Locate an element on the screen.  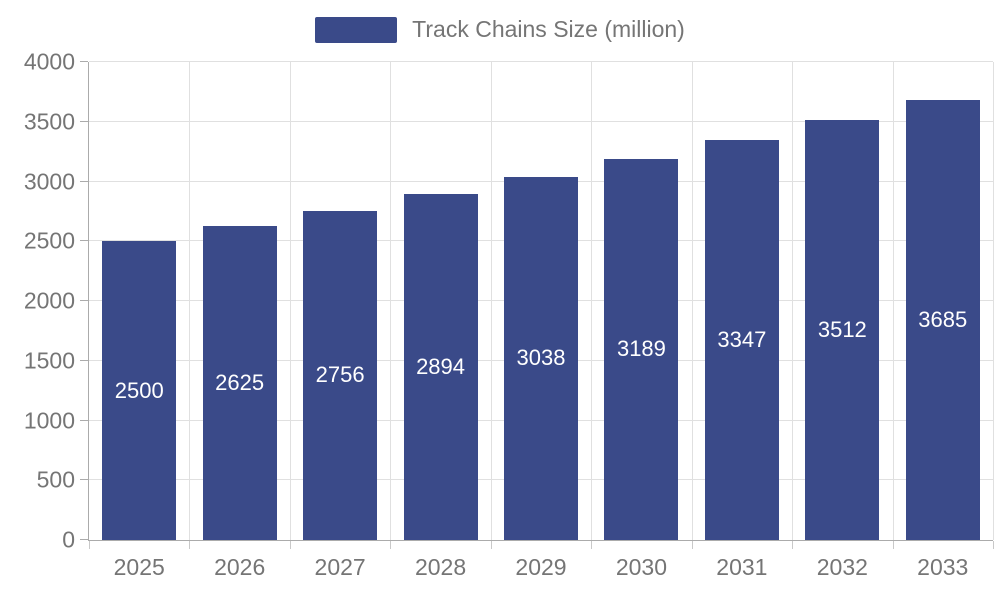
bar-2033: 3685 is located at coordinates (942, 319).